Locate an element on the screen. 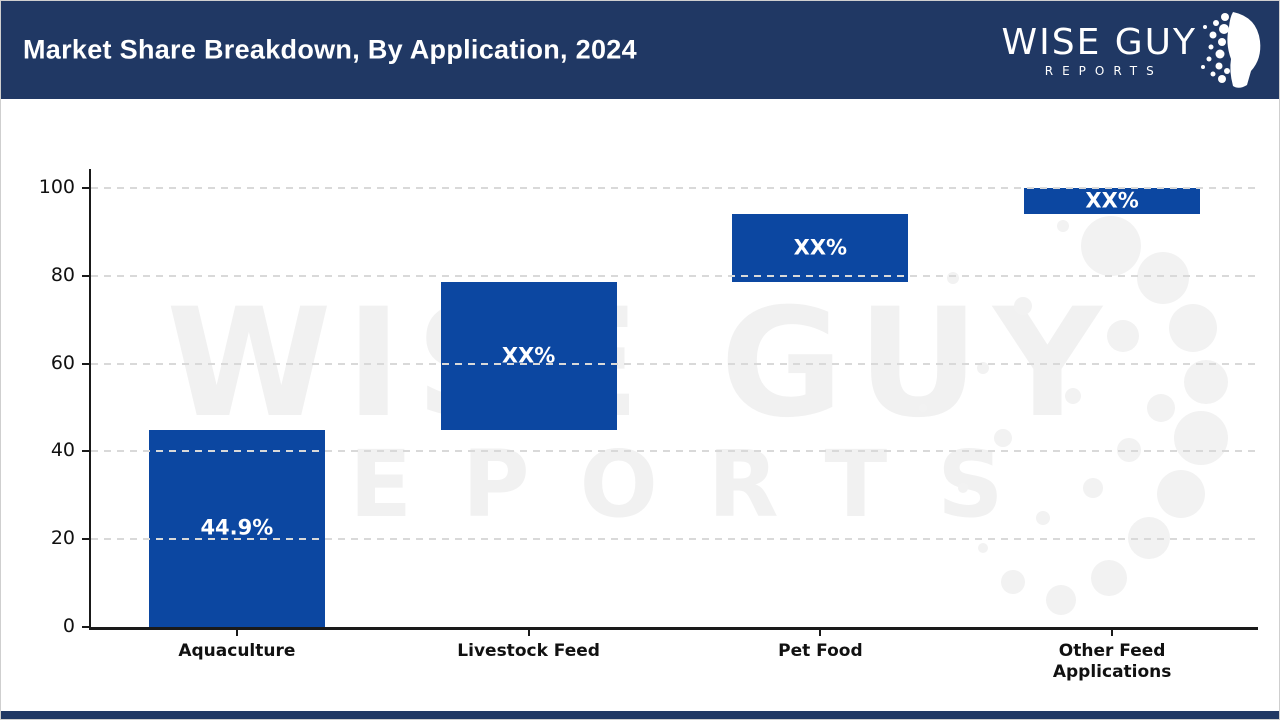 This screenshot has height=720, width=1280. y-tick-label: 80 is located at coordinates (62, 274).